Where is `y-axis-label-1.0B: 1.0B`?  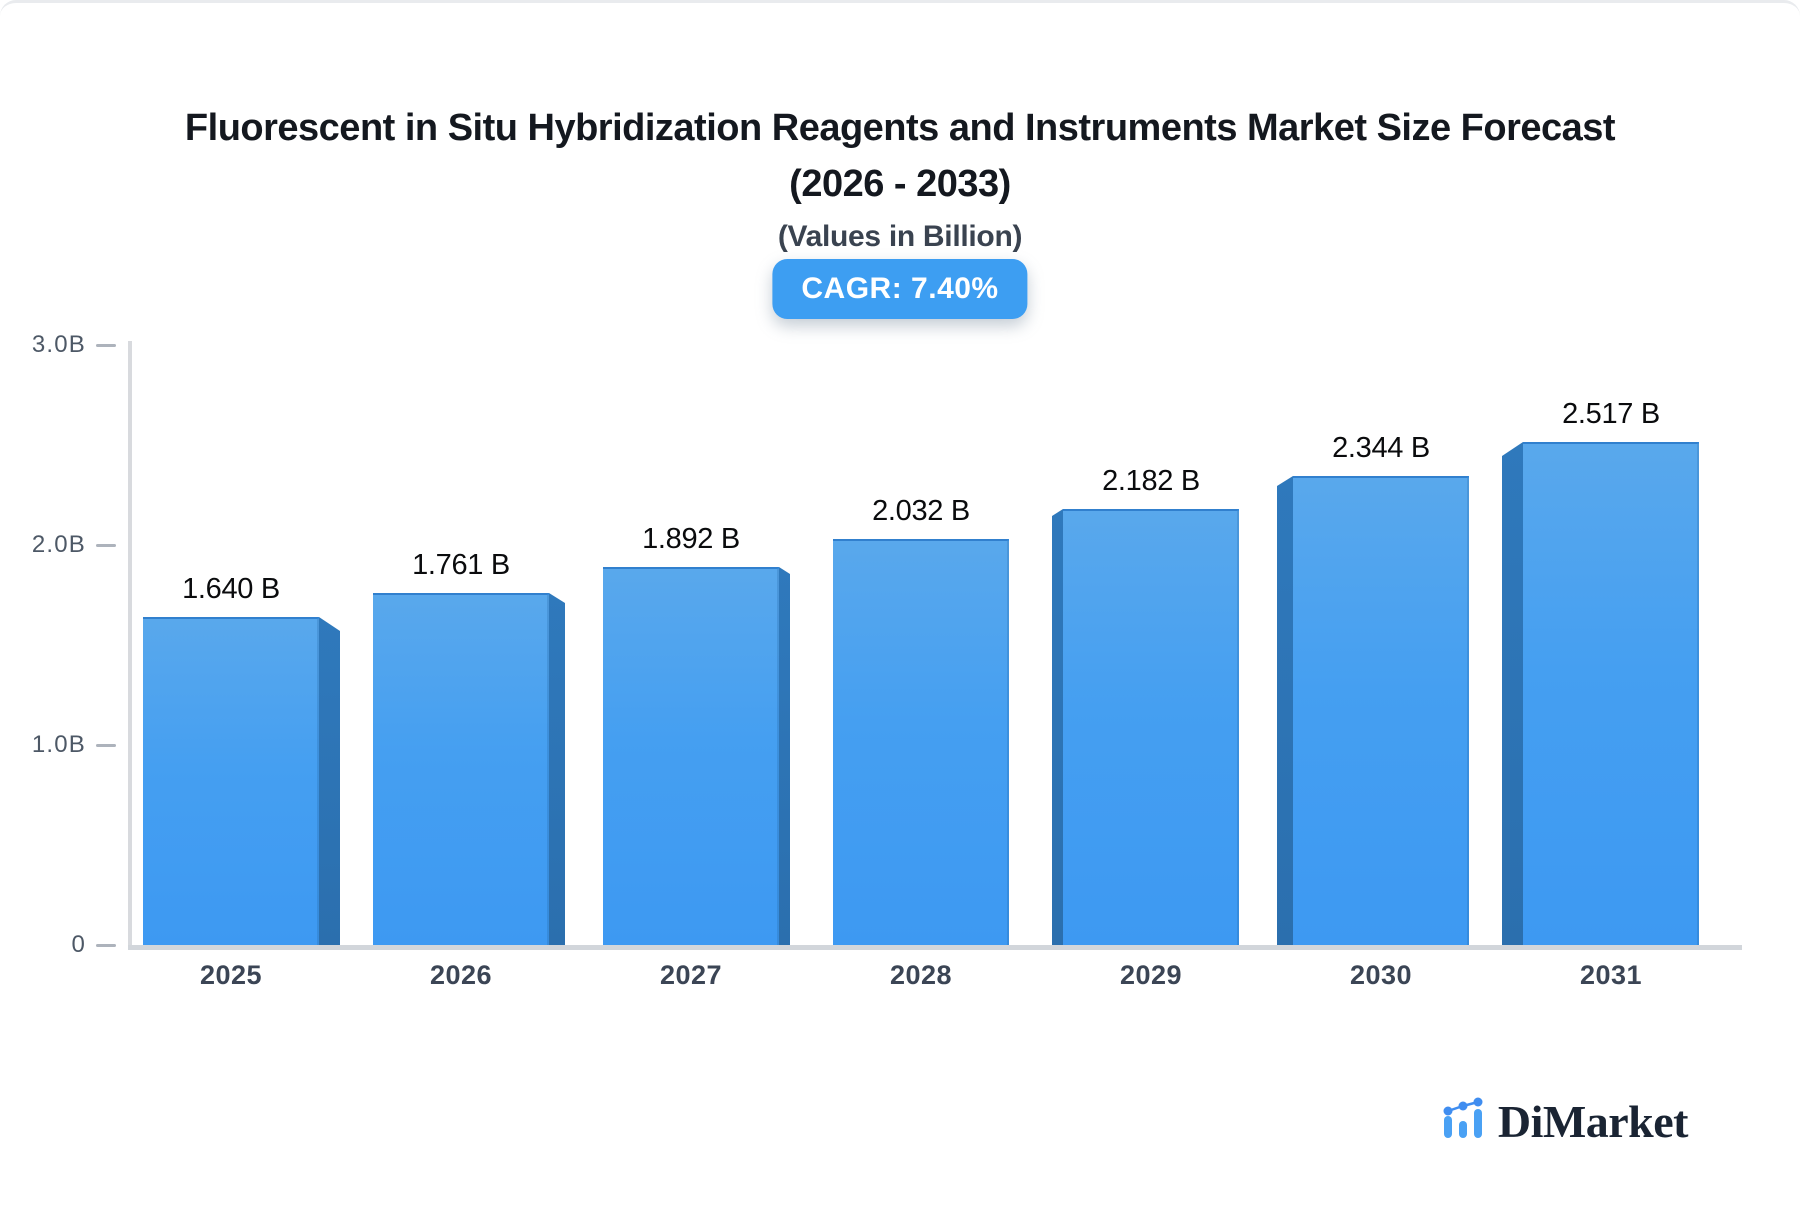 y-axis-label-1.0B: 1.0B is located at coordinates (58, 744).